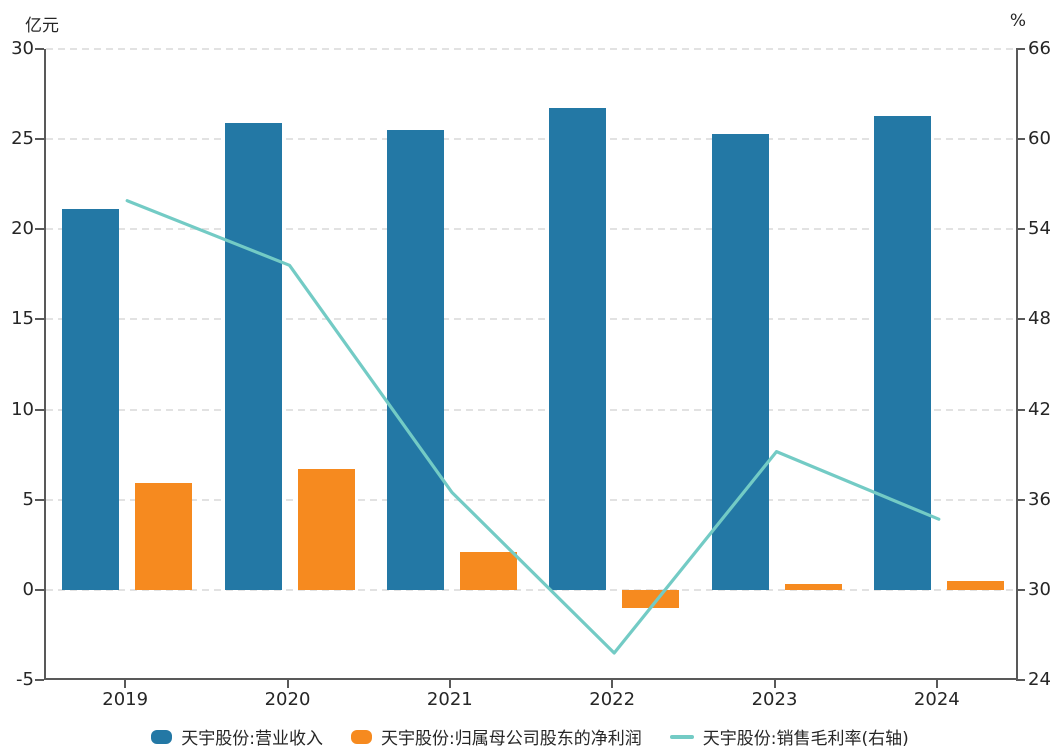 The image size is (1060, 755). I want to click on revenue-bar-2022, so click(578, 349).